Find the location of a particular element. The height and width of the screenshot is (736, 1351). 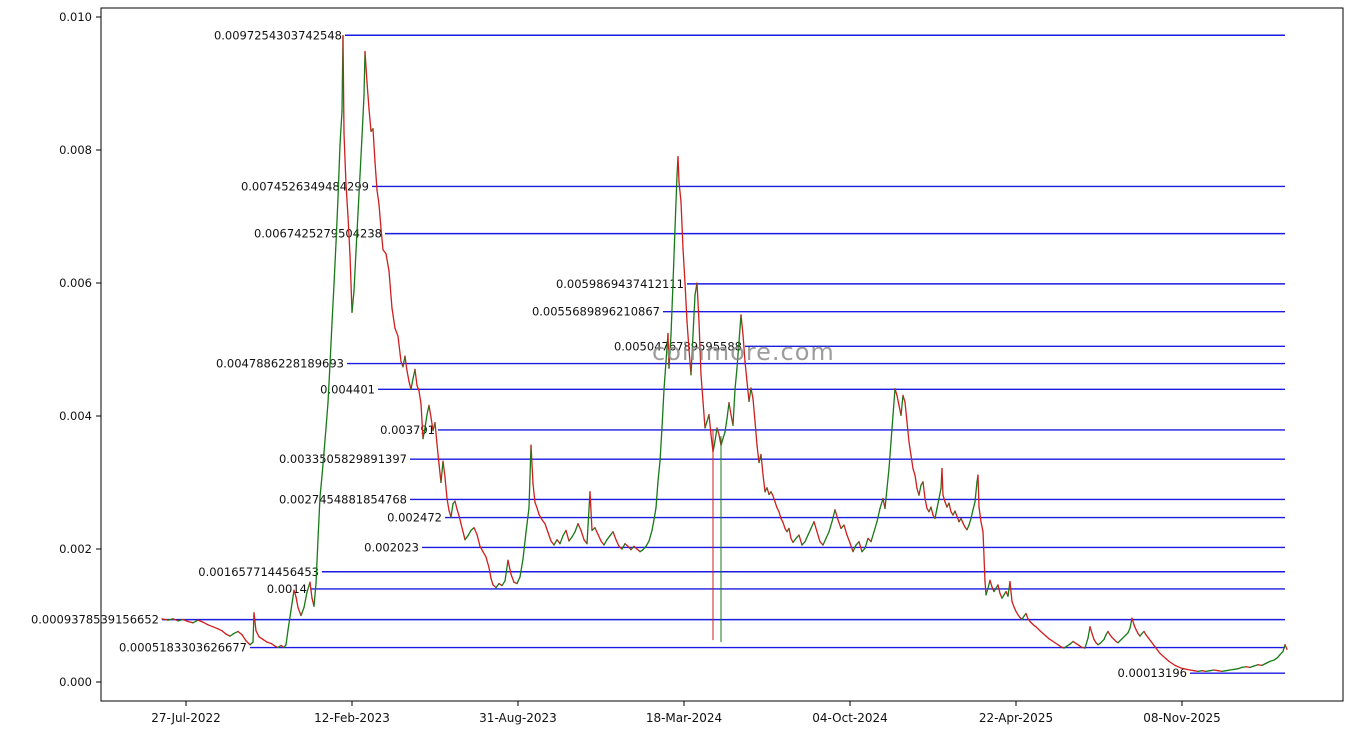

level-label: 0.0047886228189693 is located at coordinates (280, 364).